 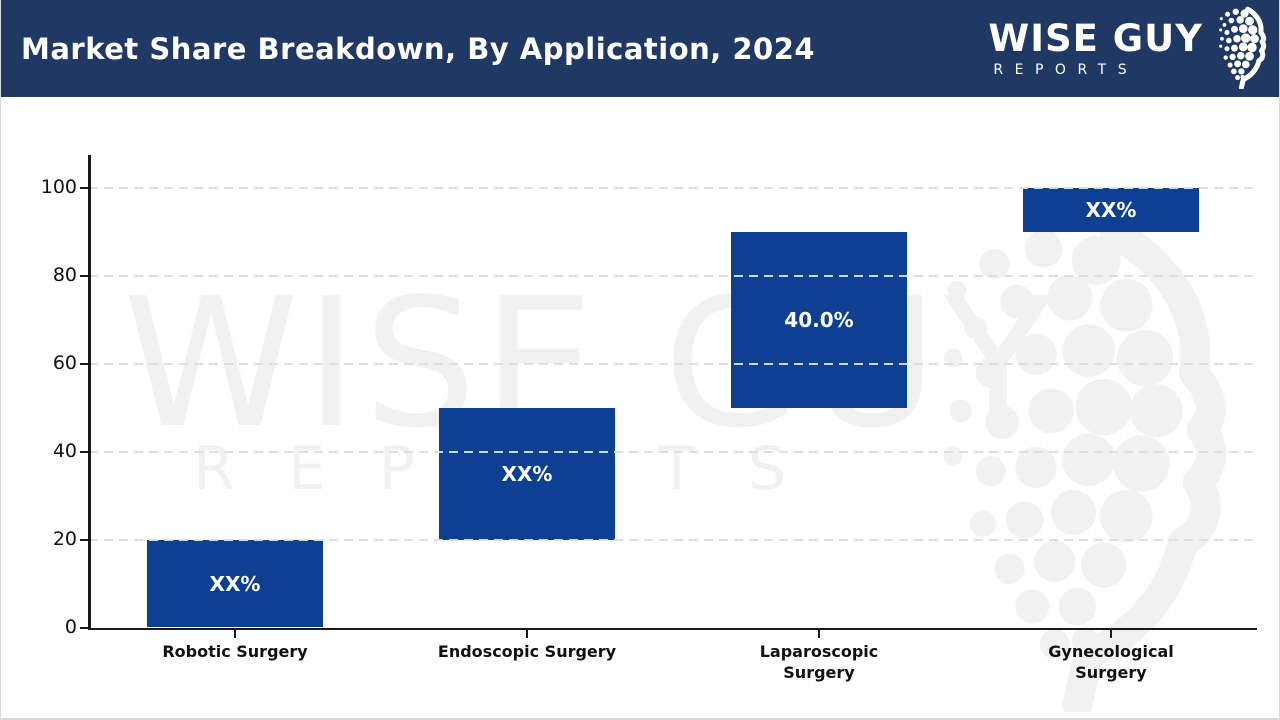 I want to click on y-axis-tick-label: 40, so click(x=64, y=450).